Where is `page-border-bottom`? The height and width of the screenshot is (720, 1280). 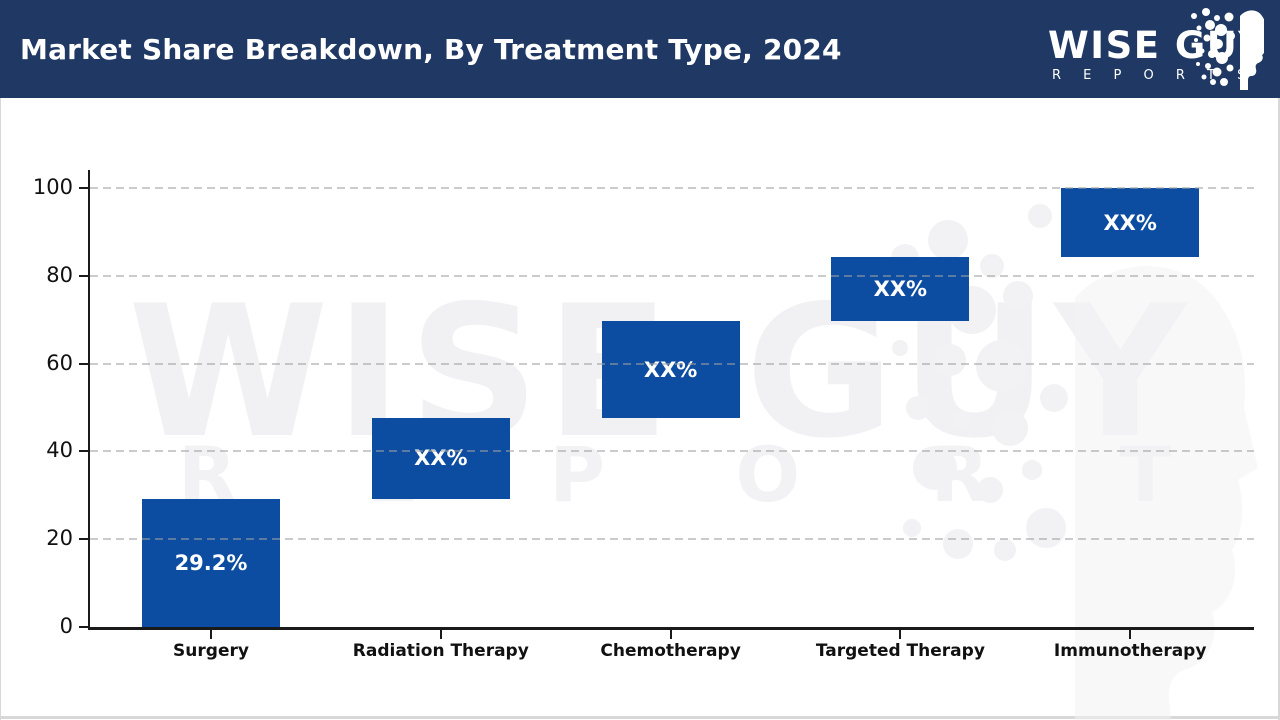
page-border-bottom is located at coordinates (640, 717).